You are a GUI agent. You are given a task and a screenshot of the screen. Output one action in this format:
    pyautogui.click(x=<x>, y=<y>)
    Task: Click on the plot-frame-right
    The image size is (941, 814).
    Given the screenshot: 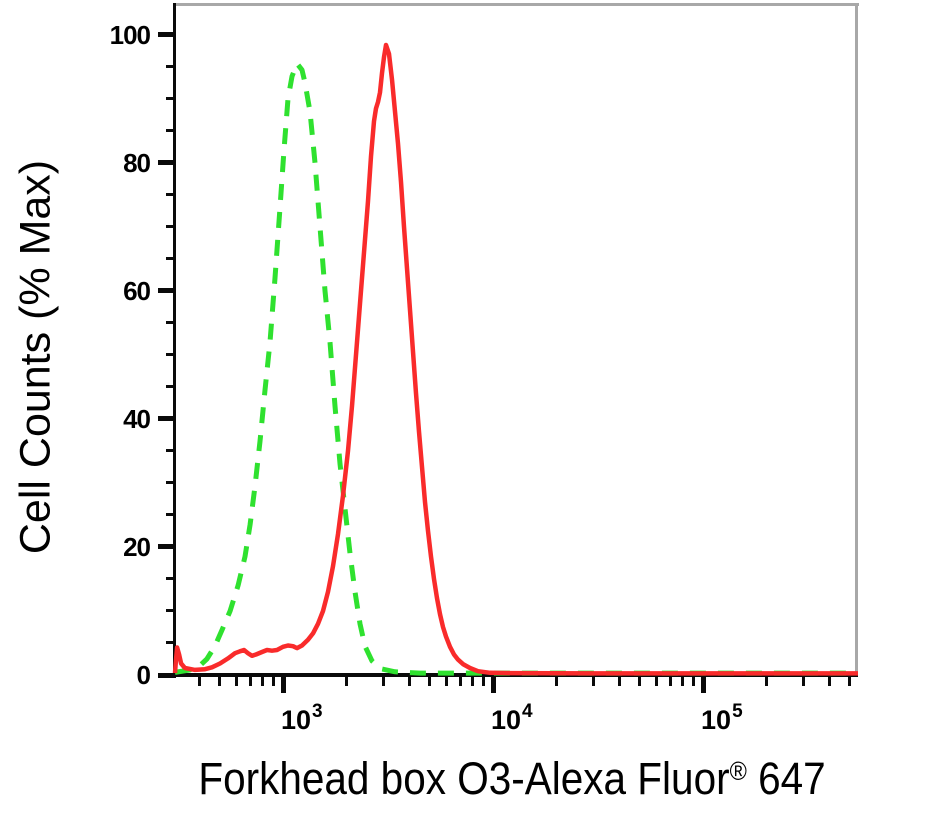 What is the action you would take?
    pyautogui.click(x=856, y=340)
    